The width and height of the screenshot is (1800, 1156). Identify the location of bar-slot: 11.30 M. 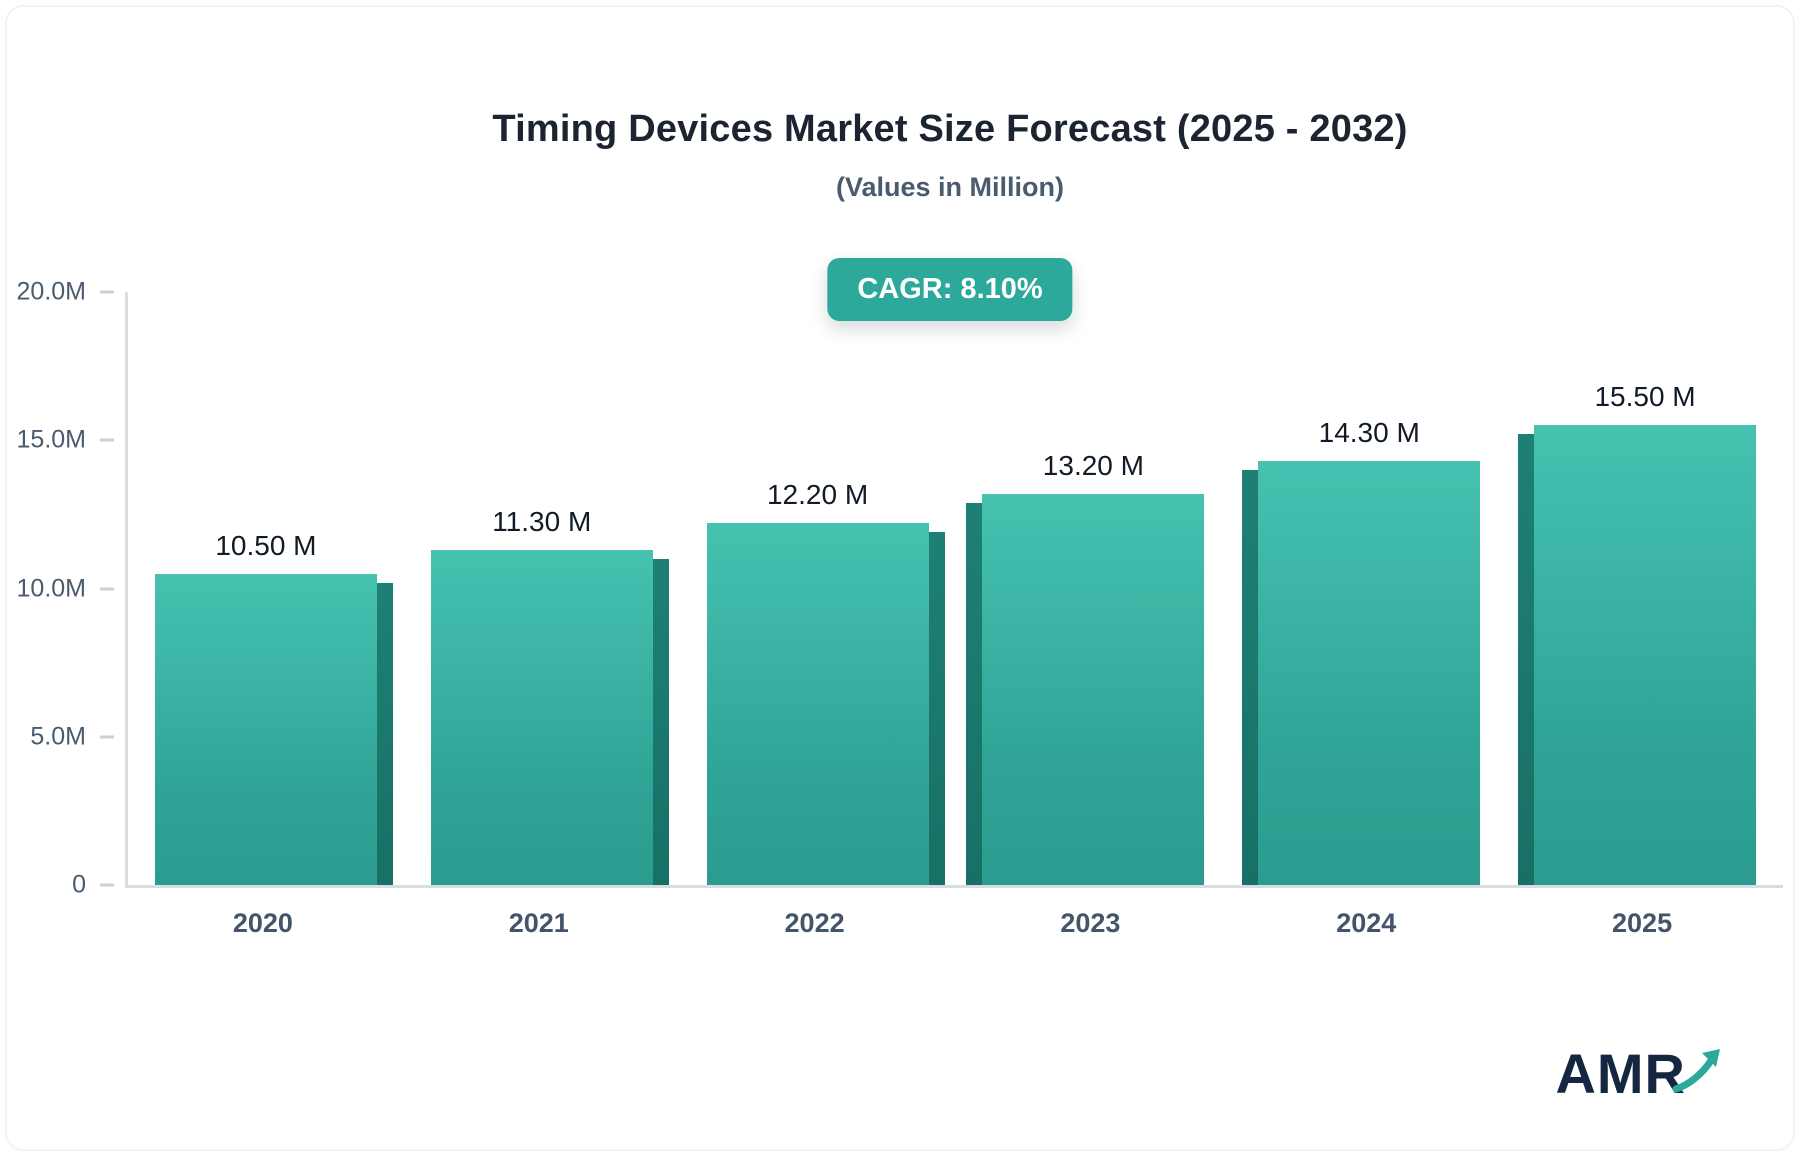
(542, 588).